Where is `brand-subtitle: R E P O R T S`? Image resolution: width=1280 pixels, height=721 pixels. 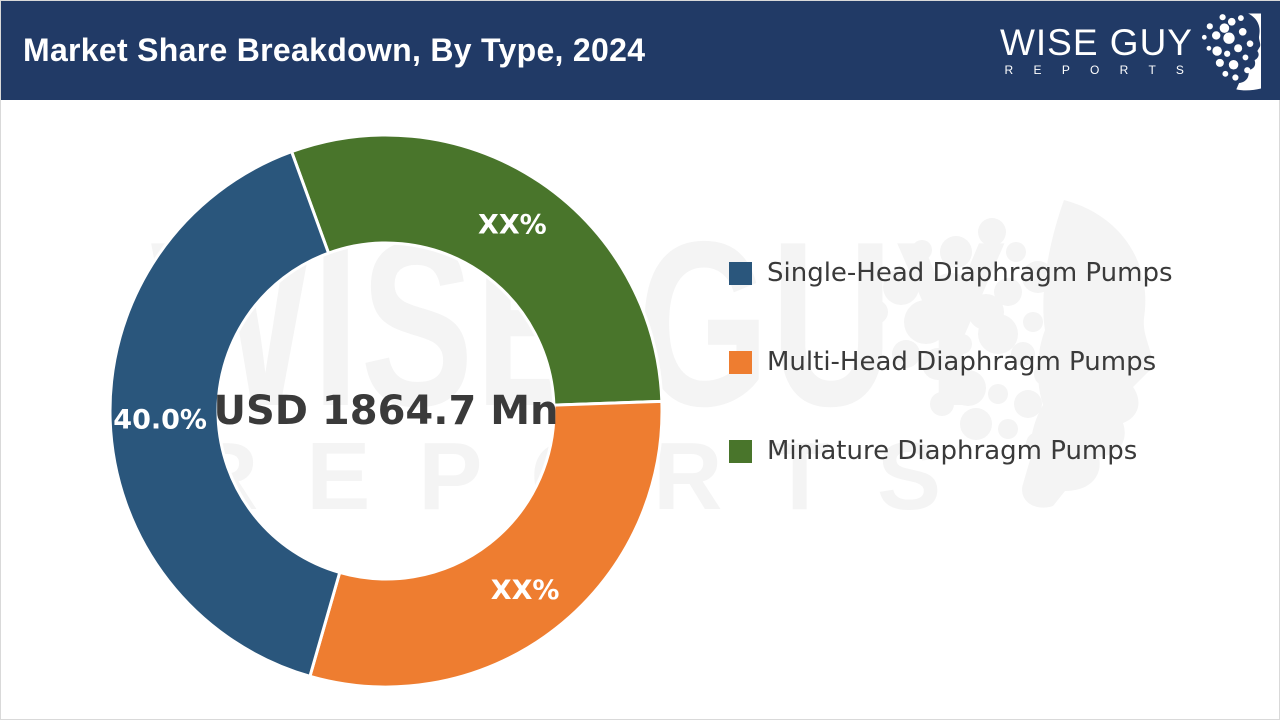
brand-subtitle: R E P O R T S is located at coordinates (1098, 70).